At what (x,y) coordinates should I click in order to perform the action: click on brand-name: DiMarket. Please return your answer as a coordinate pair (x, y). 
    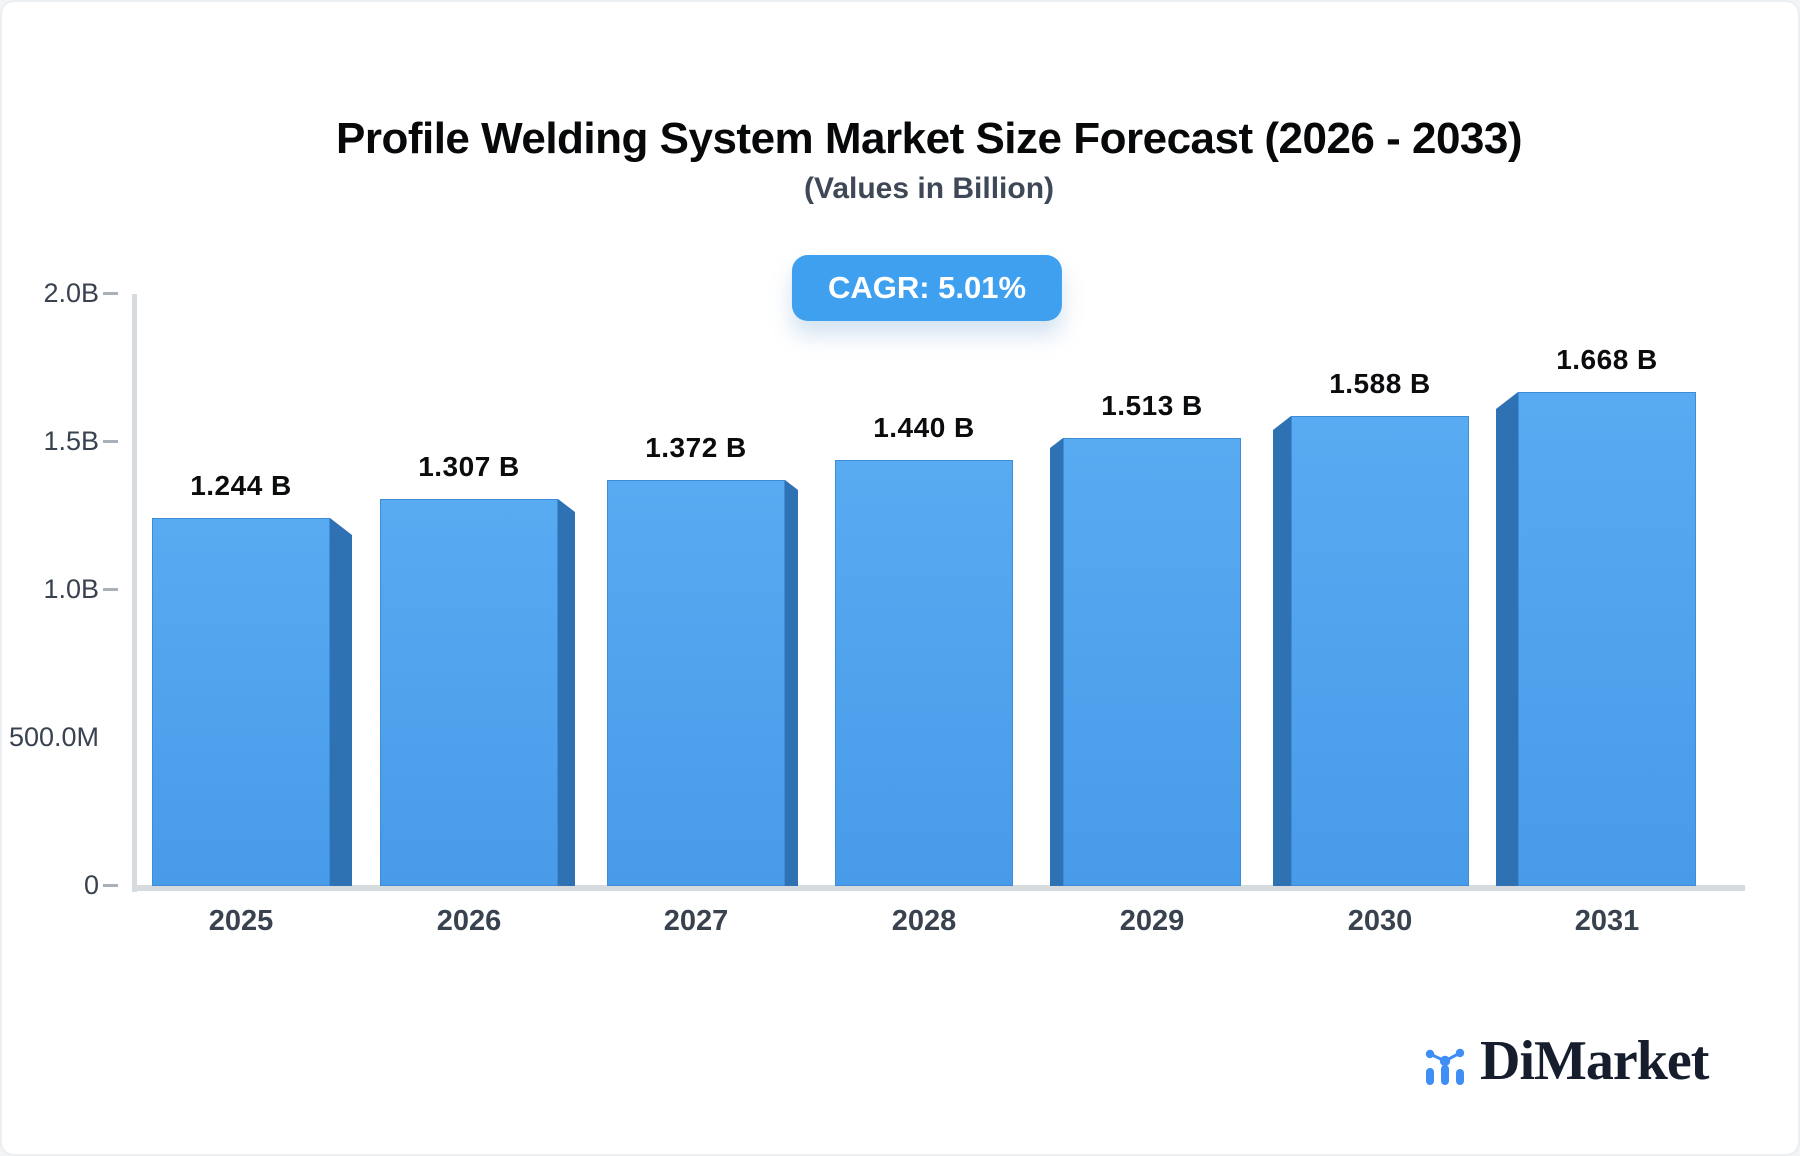
    Looking at the image, I should click on (1594, 1061).